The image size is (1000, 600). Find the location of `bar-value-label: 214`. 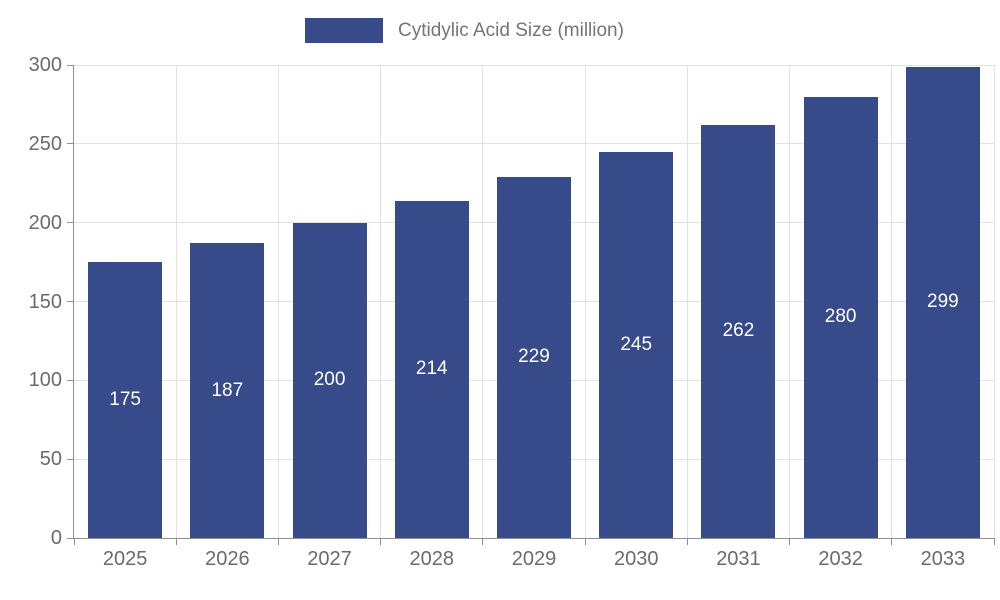

bar-value-label: 214 is located at coordinates (431, 369).